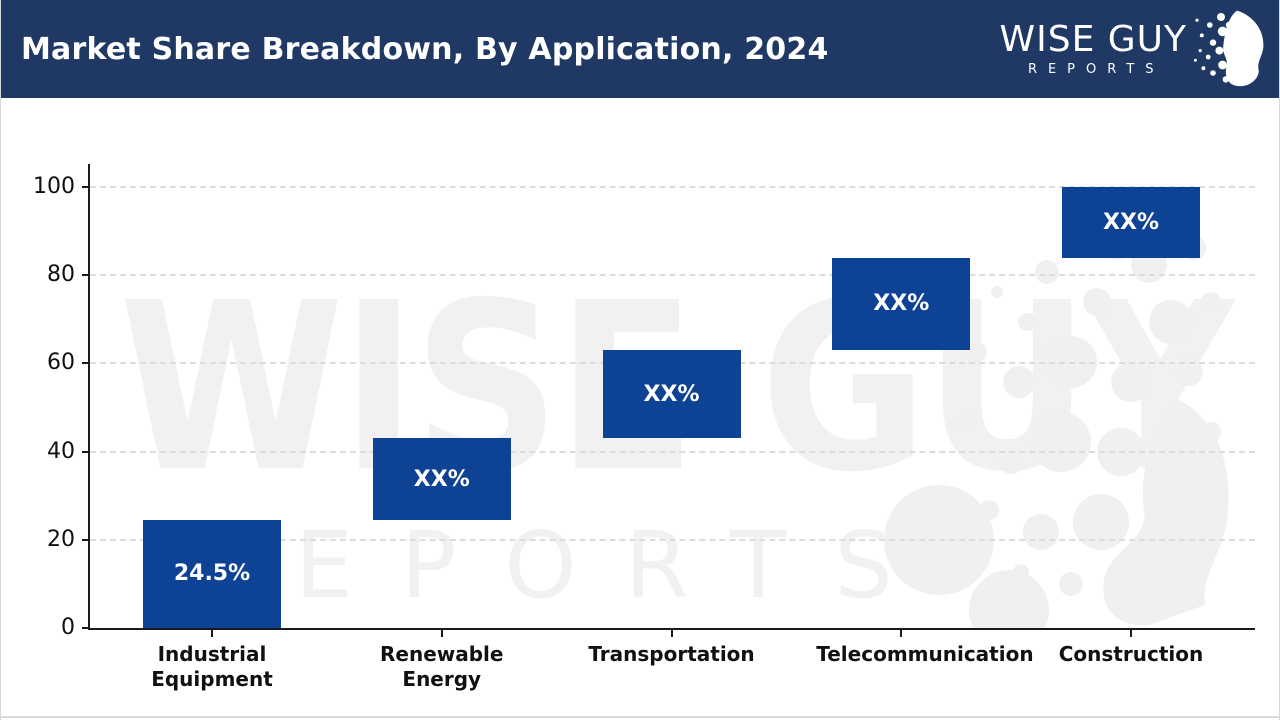 This screenshot has height=720, width=1280. Describe the element at coordinates (68, 627) in the screenshot. I see `y-axis-tick-label: 0` at that location.